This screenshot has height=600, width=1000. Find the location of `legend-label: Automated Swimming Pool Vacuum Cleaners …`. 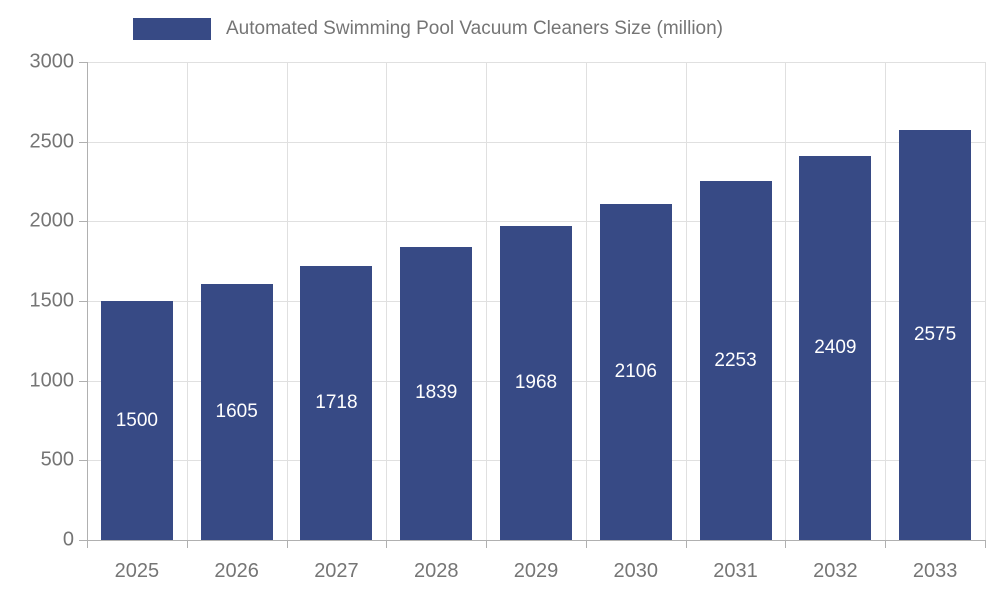

legend-label: Automated Swimming Pool Vacuum Cleaners … is located at coordinates (475, 28).